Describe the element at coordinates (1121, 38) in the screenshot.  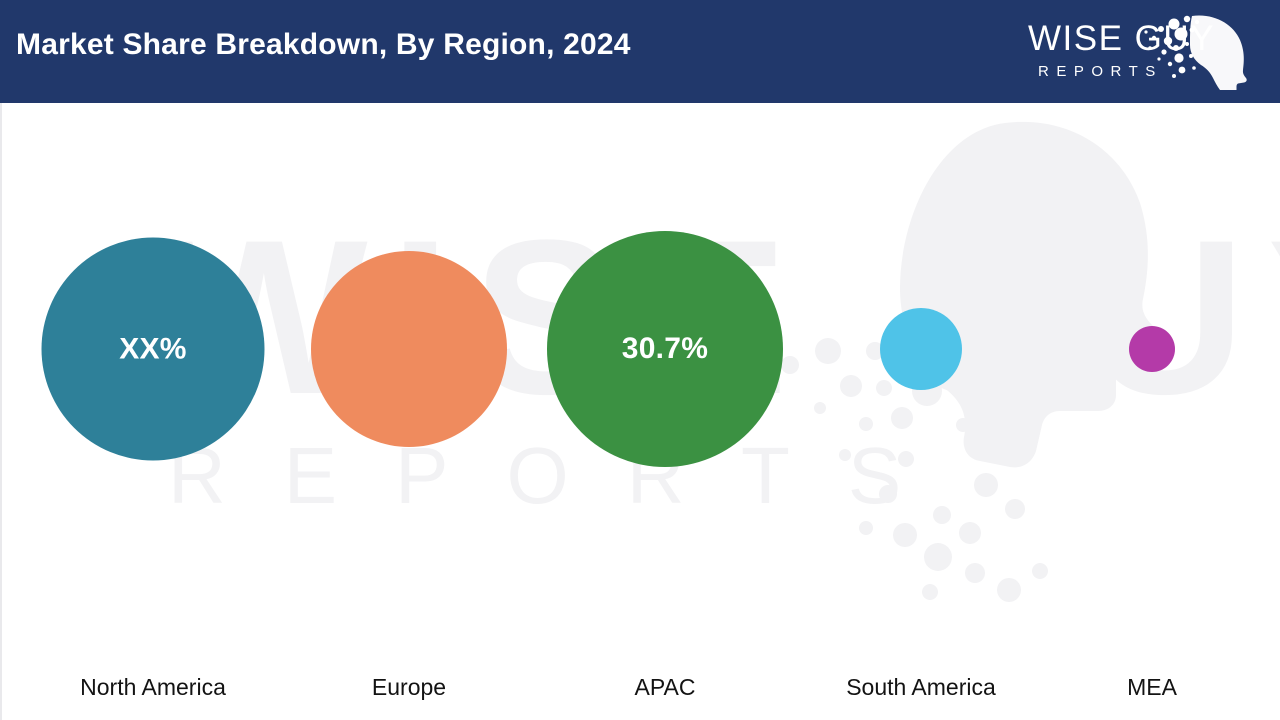
I see `svg-text: WISE GUY` at that location.